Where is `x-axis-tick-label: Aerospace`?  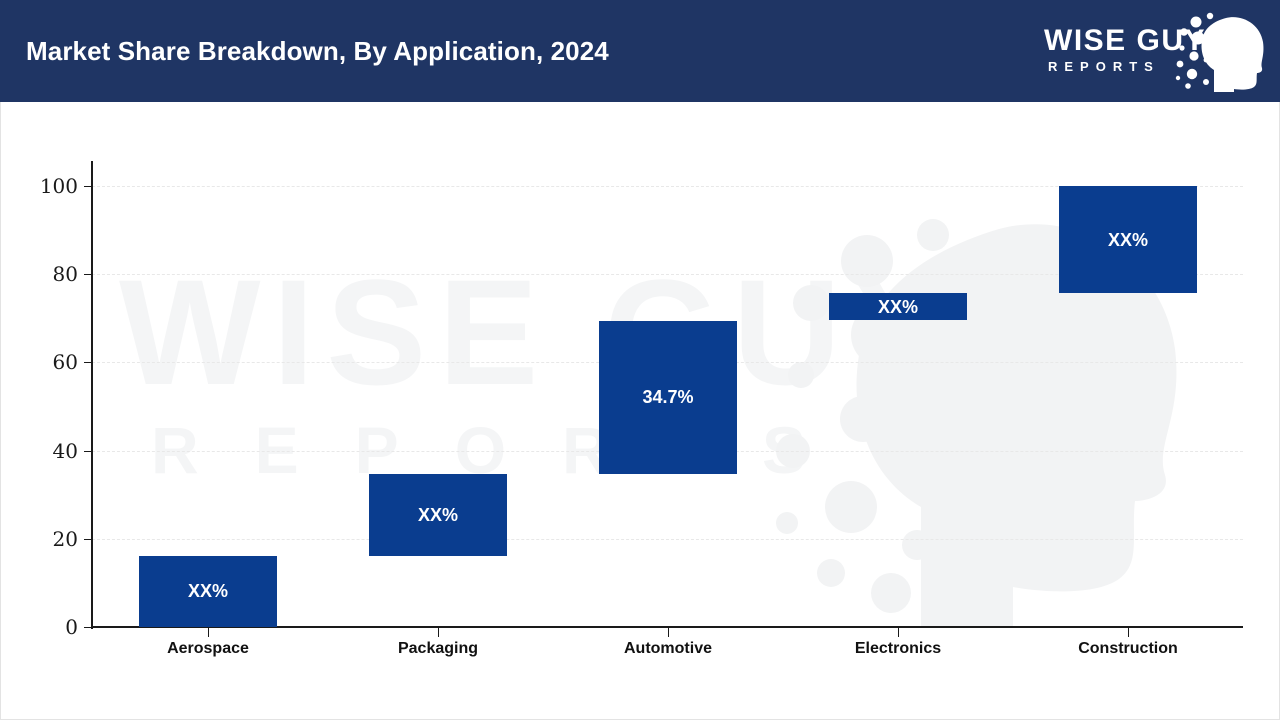 x-axis-tick-label: Aerospace is located at coordinates (208, 648).